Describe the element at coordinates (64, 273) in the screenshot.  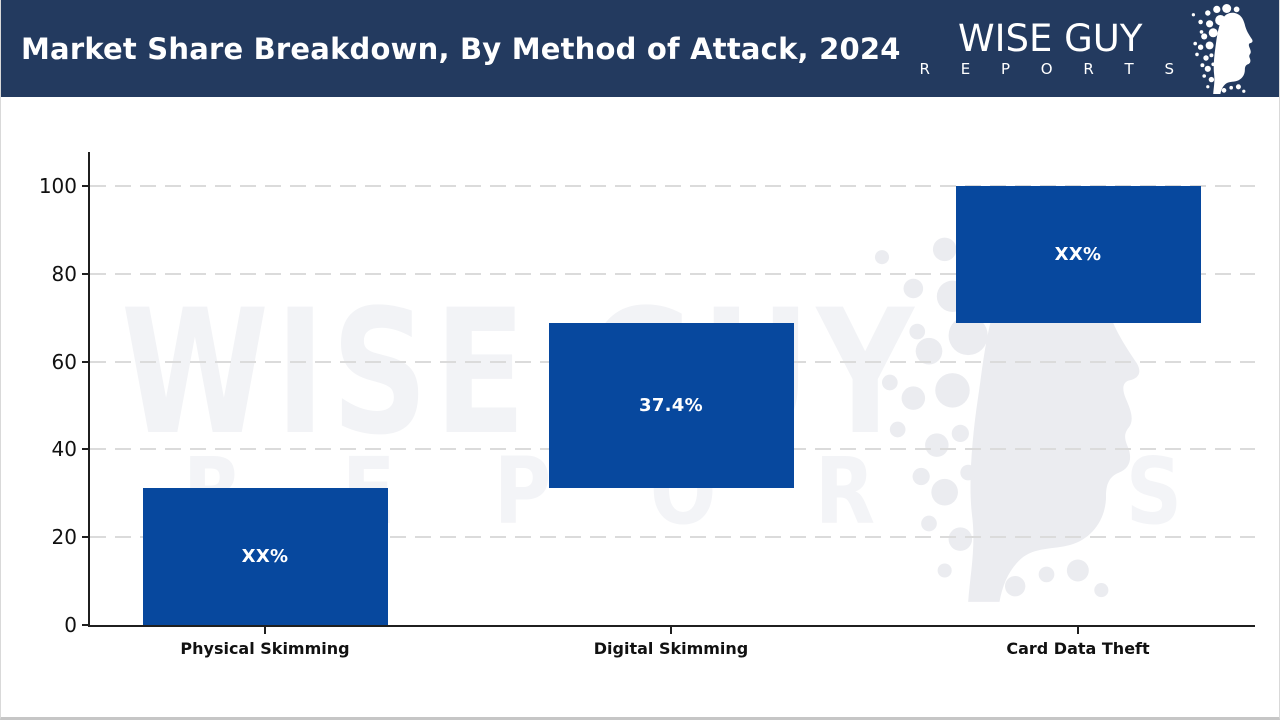
I see `y-tick-label-80: 80` at that location.